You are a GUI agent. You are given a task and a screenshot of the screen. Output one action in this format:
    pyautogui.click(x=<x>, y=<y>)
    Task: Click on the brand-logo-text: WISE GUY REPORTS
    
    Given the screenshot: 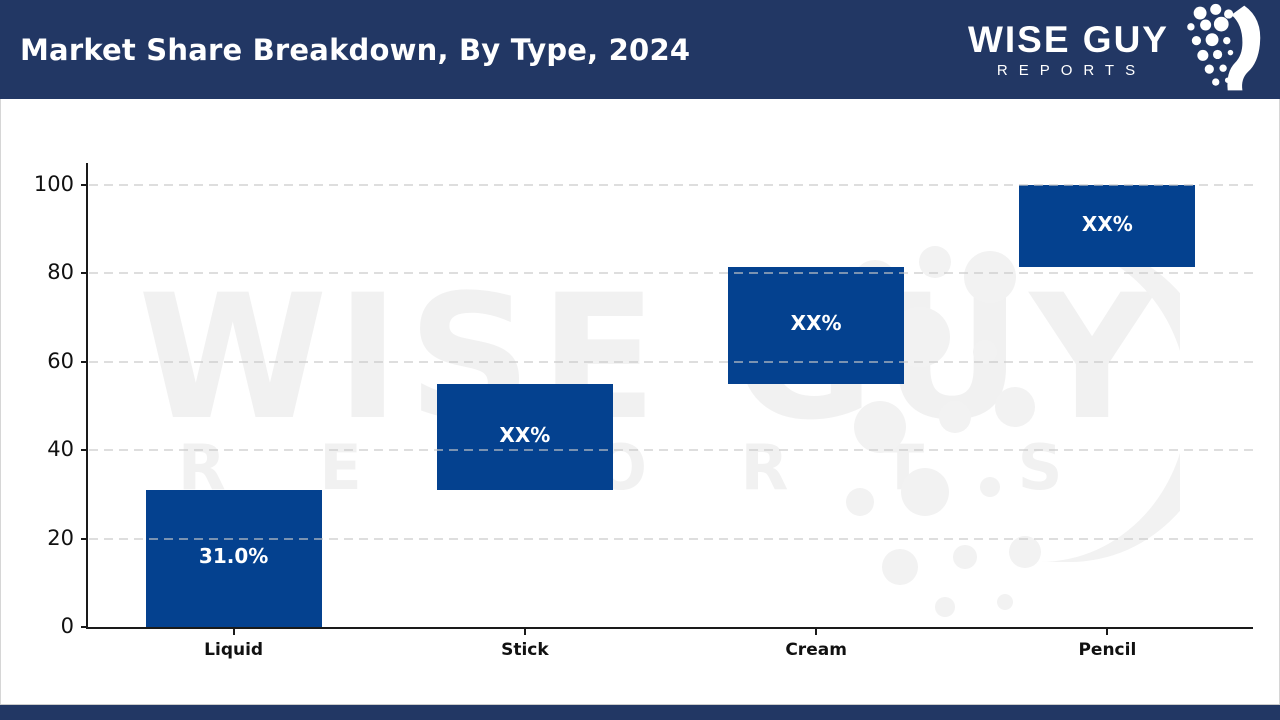 What is the action you would take?
    pyautogui.click(x=1068, y=49)
    